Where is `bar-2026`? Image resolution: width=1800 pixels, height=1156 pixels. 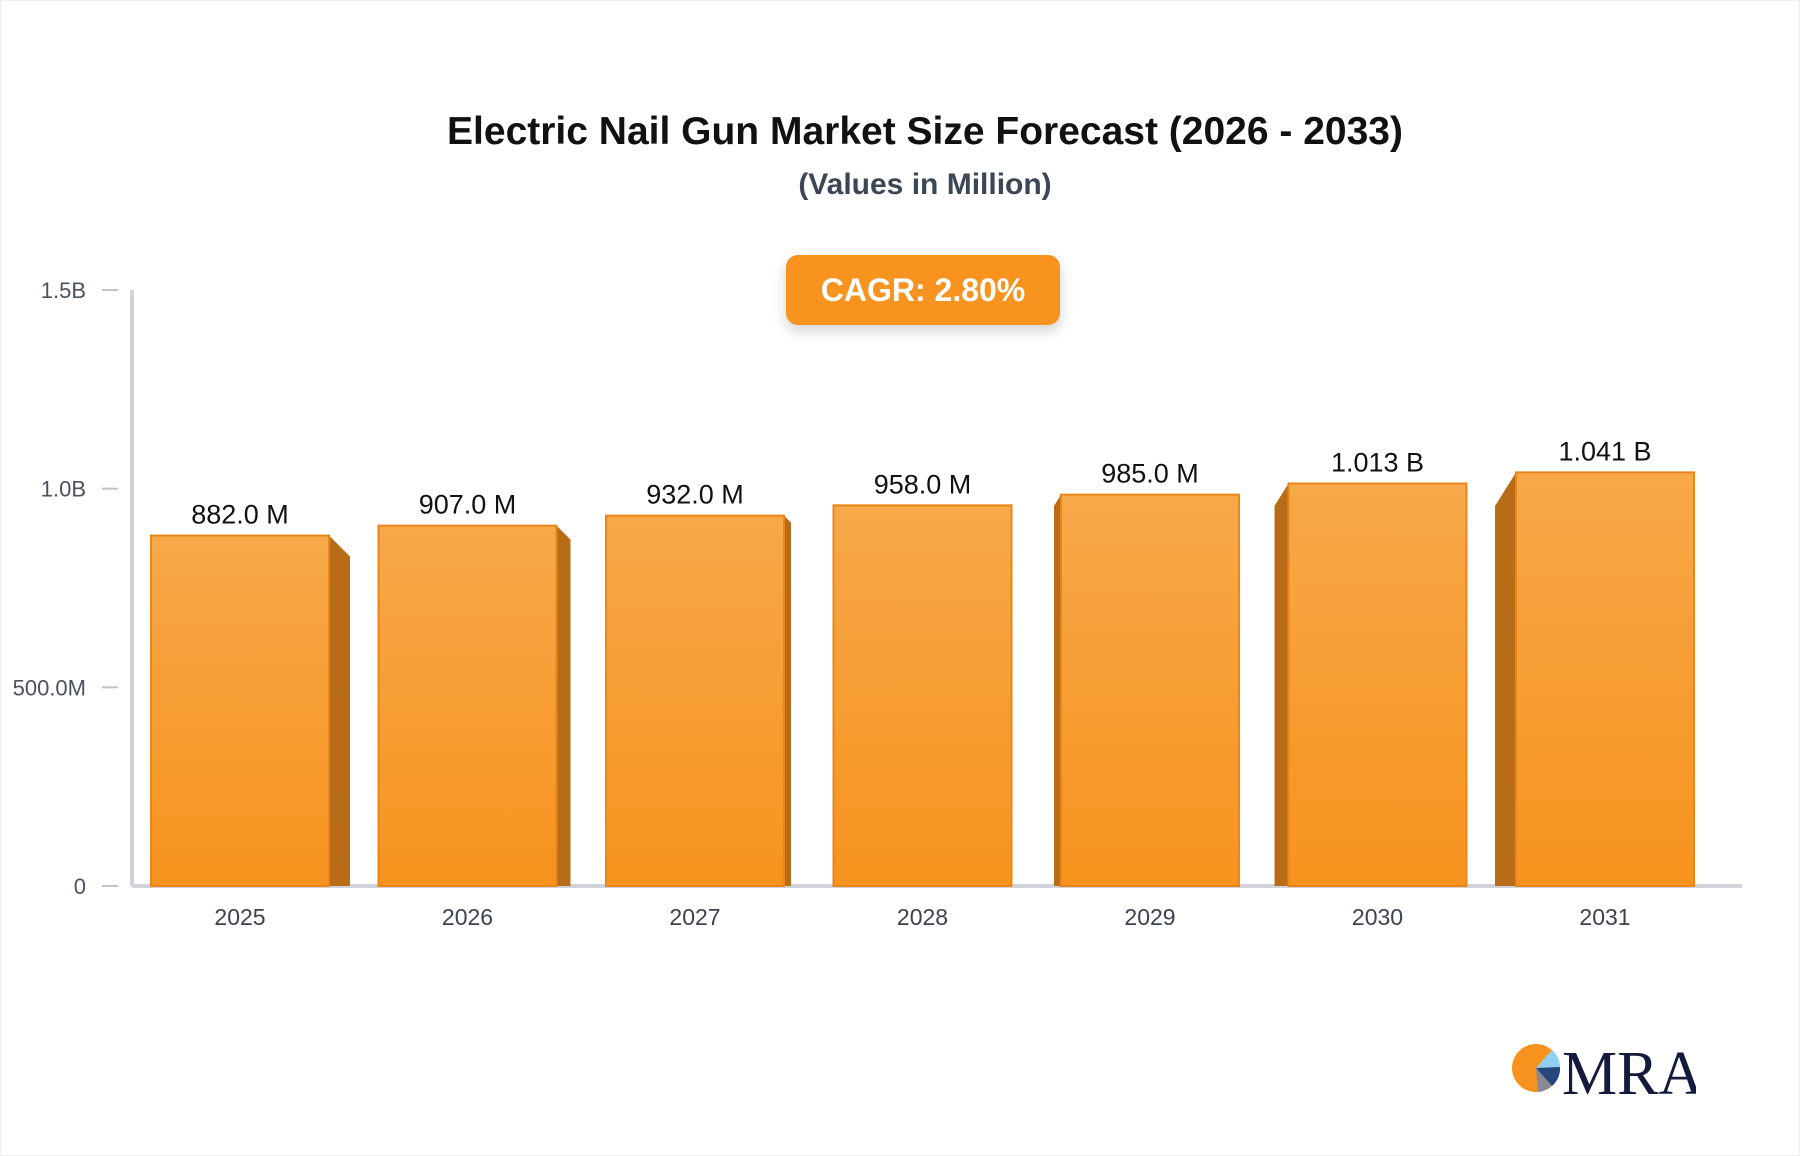
bar-2026 is located at coordinates (467, 705).